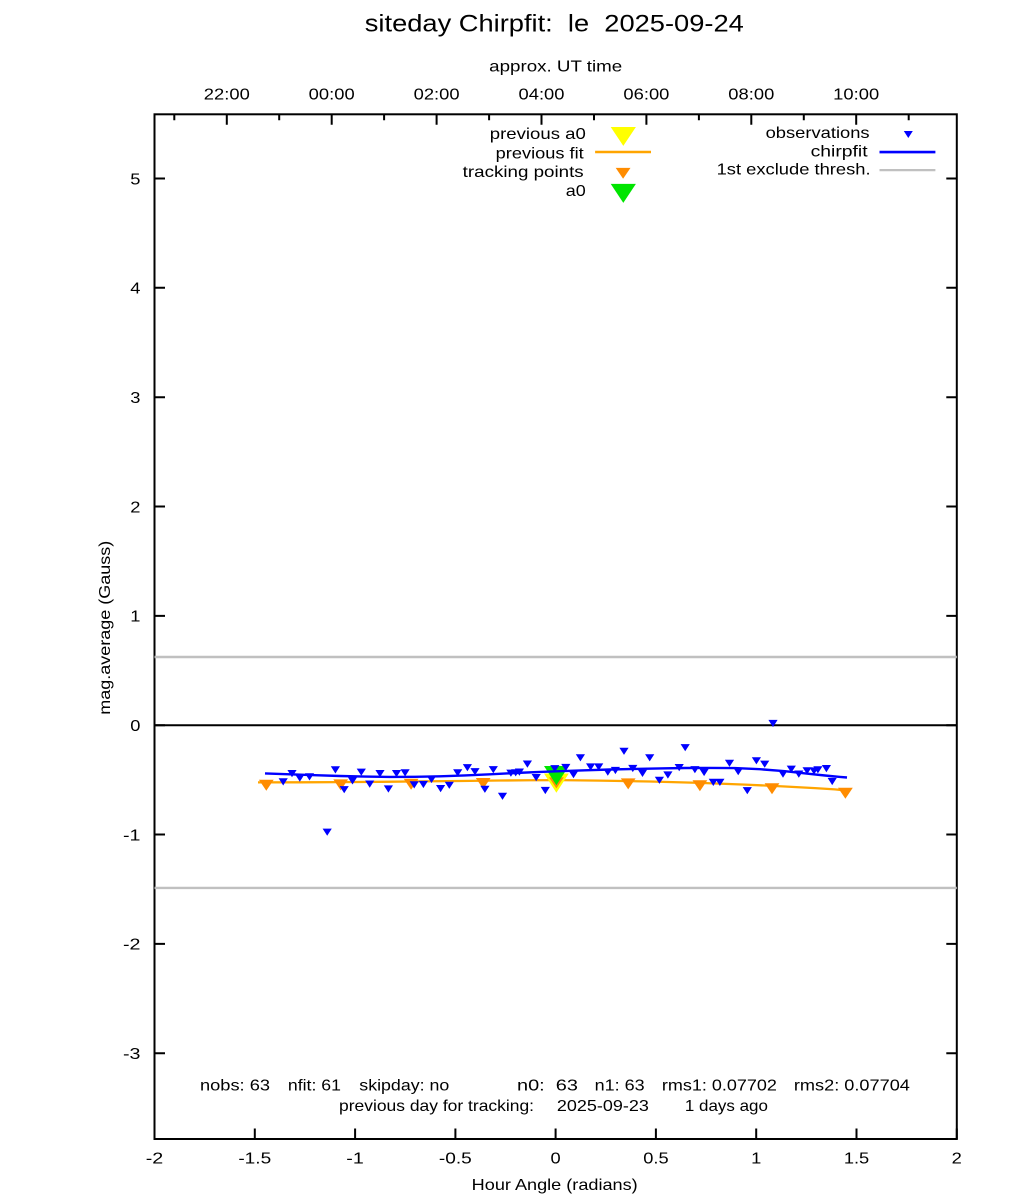  I want to click on svg-text:siteday Chirpfit: le 2025-09: siteday Chirpfit: le 2025-09-24, so click(554, 24).